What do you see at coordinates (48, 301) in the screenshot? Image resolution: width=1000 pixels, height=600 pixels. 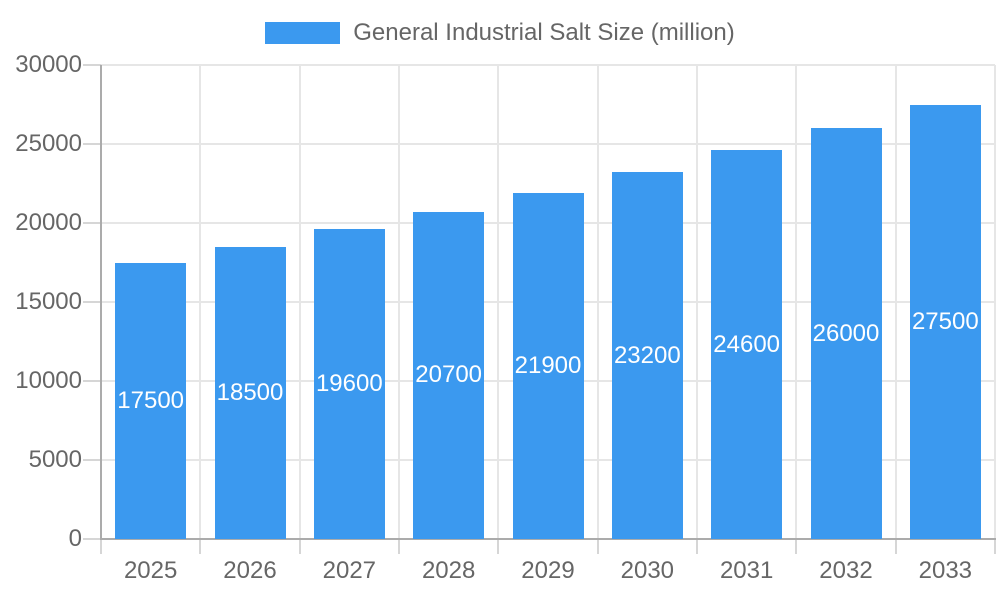 I see `y-tick-label: 15000` at bounding box center [48, 301].